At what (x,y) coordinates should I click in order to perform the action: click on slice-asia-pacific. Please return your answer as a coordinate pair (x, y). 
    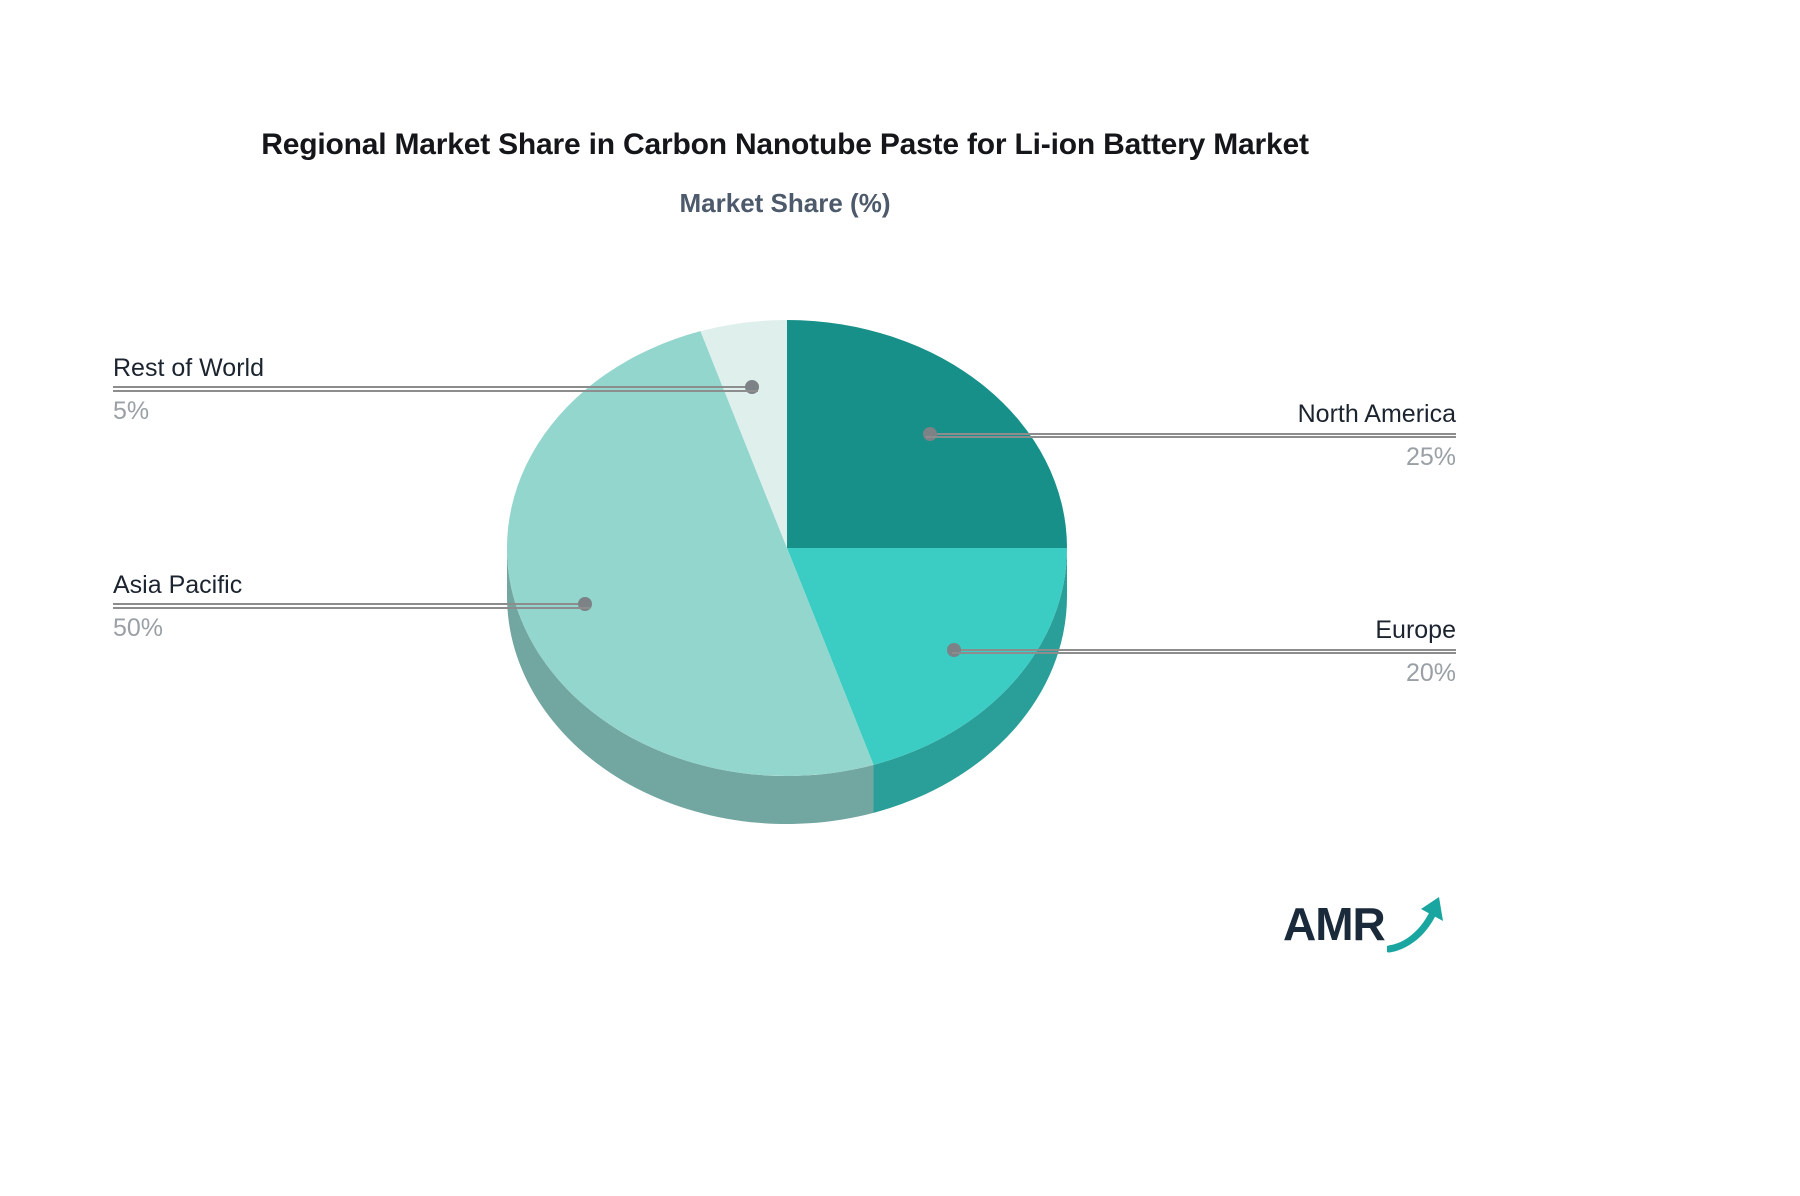
    Looking at the image, I should click on (690, 553).